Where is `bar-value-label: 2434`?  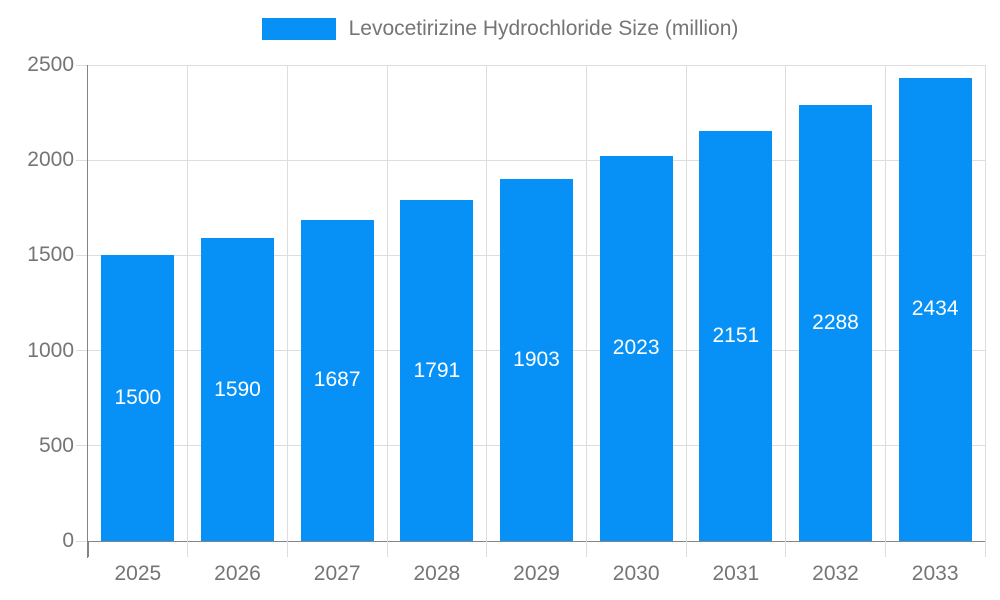 bar-value-label: 2434 is located at coordinates (935, 309).